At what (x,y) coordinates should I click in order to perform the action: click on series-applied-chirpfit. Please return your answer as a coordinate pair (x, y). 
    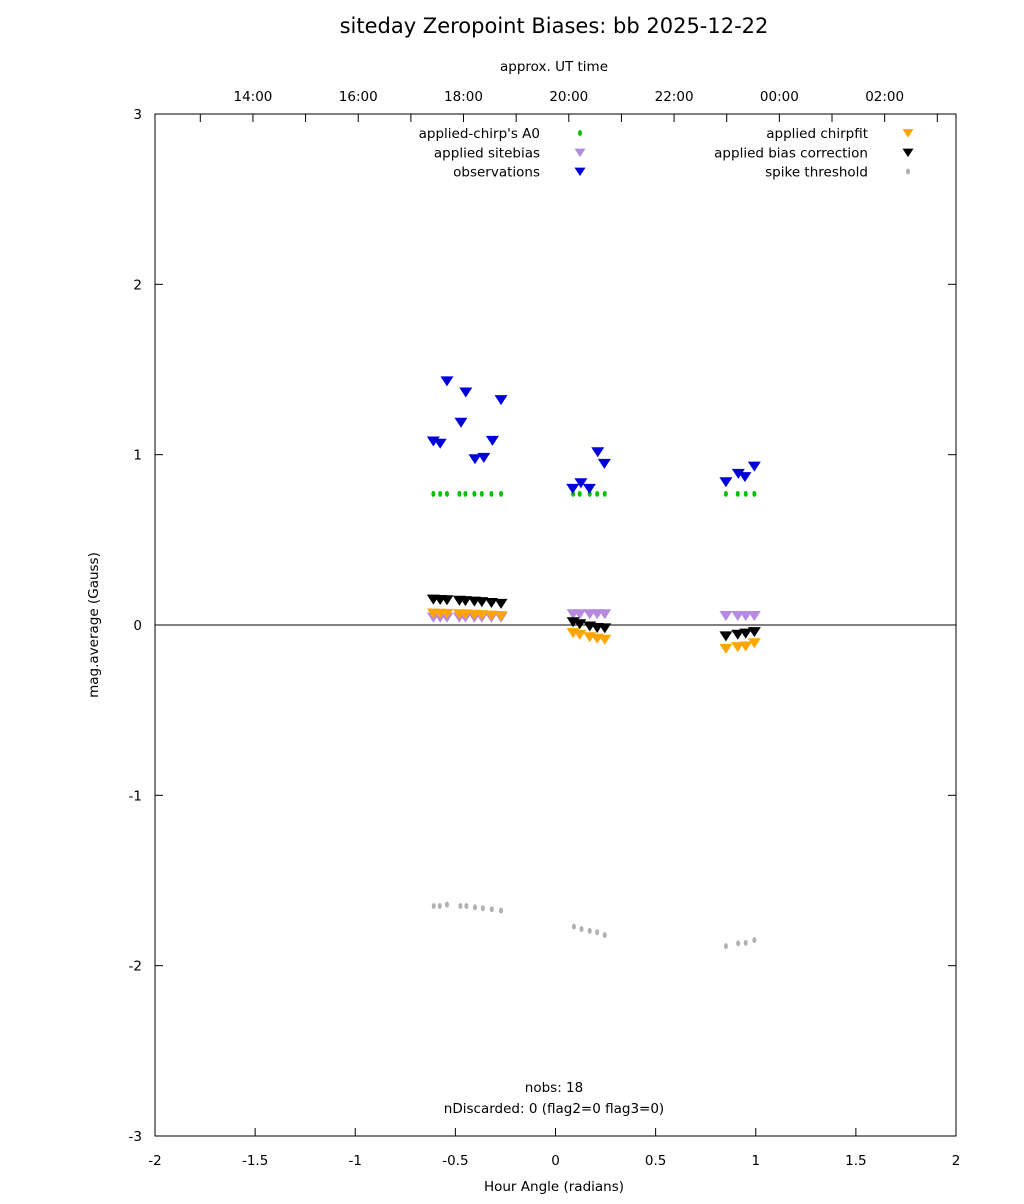
    Looking at the image, I should click on (593, 631).